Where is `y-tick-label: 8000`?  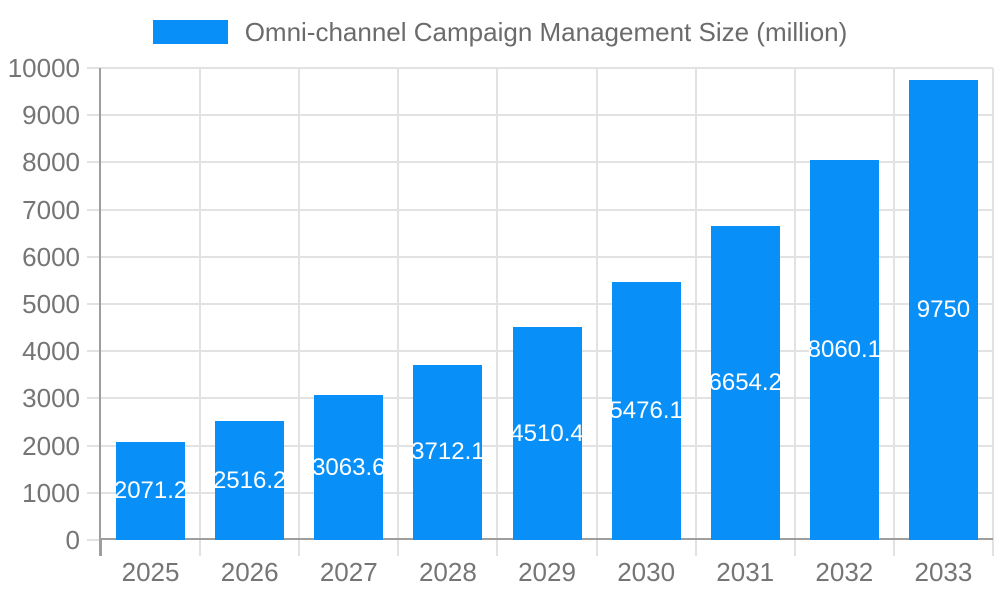 y-tick-label: 8000 is located at coordinates (51, 162).